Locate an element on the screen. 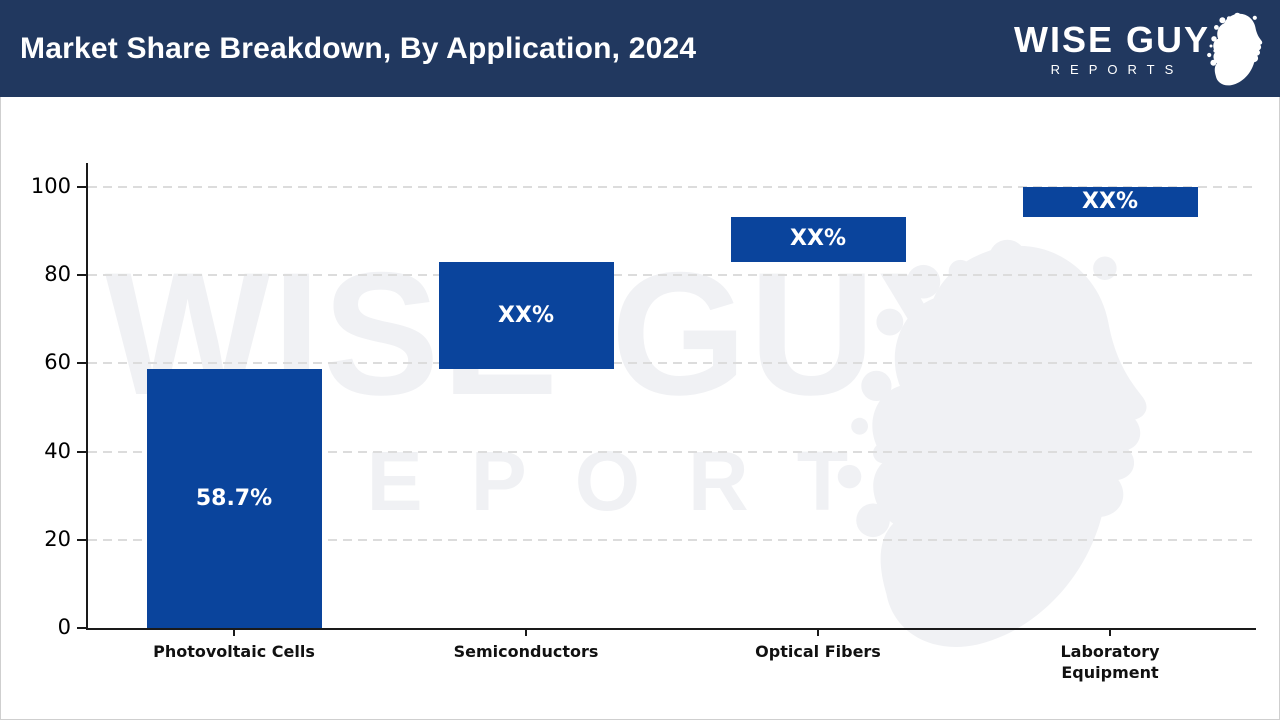 Image resolution: width=1280 pixels, height=720 pixels. bar-semiconductors: XX% is located at coordinates (526, 315).